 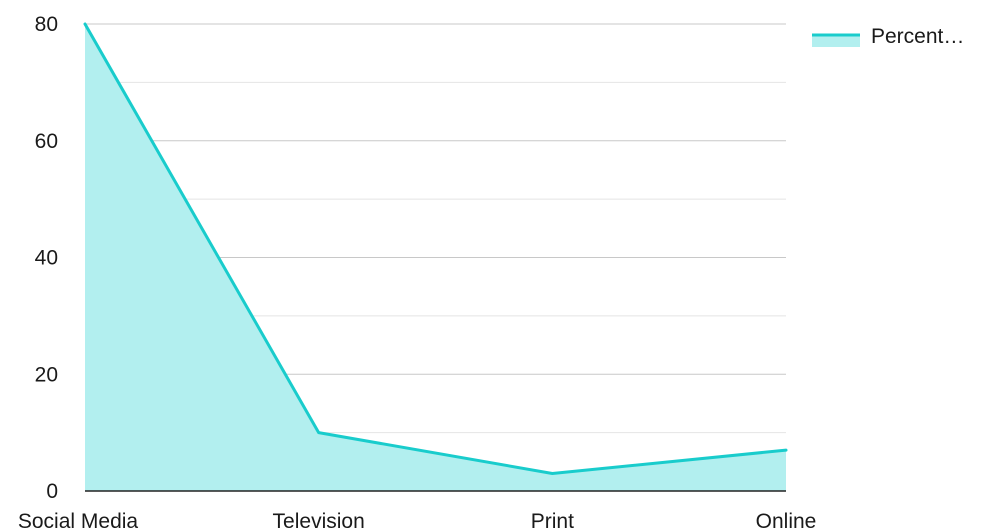 What do you see at coordinates (836, 41) in the screenshot?
I see `legend-swatch-fill` at bounding box center [836, 41].